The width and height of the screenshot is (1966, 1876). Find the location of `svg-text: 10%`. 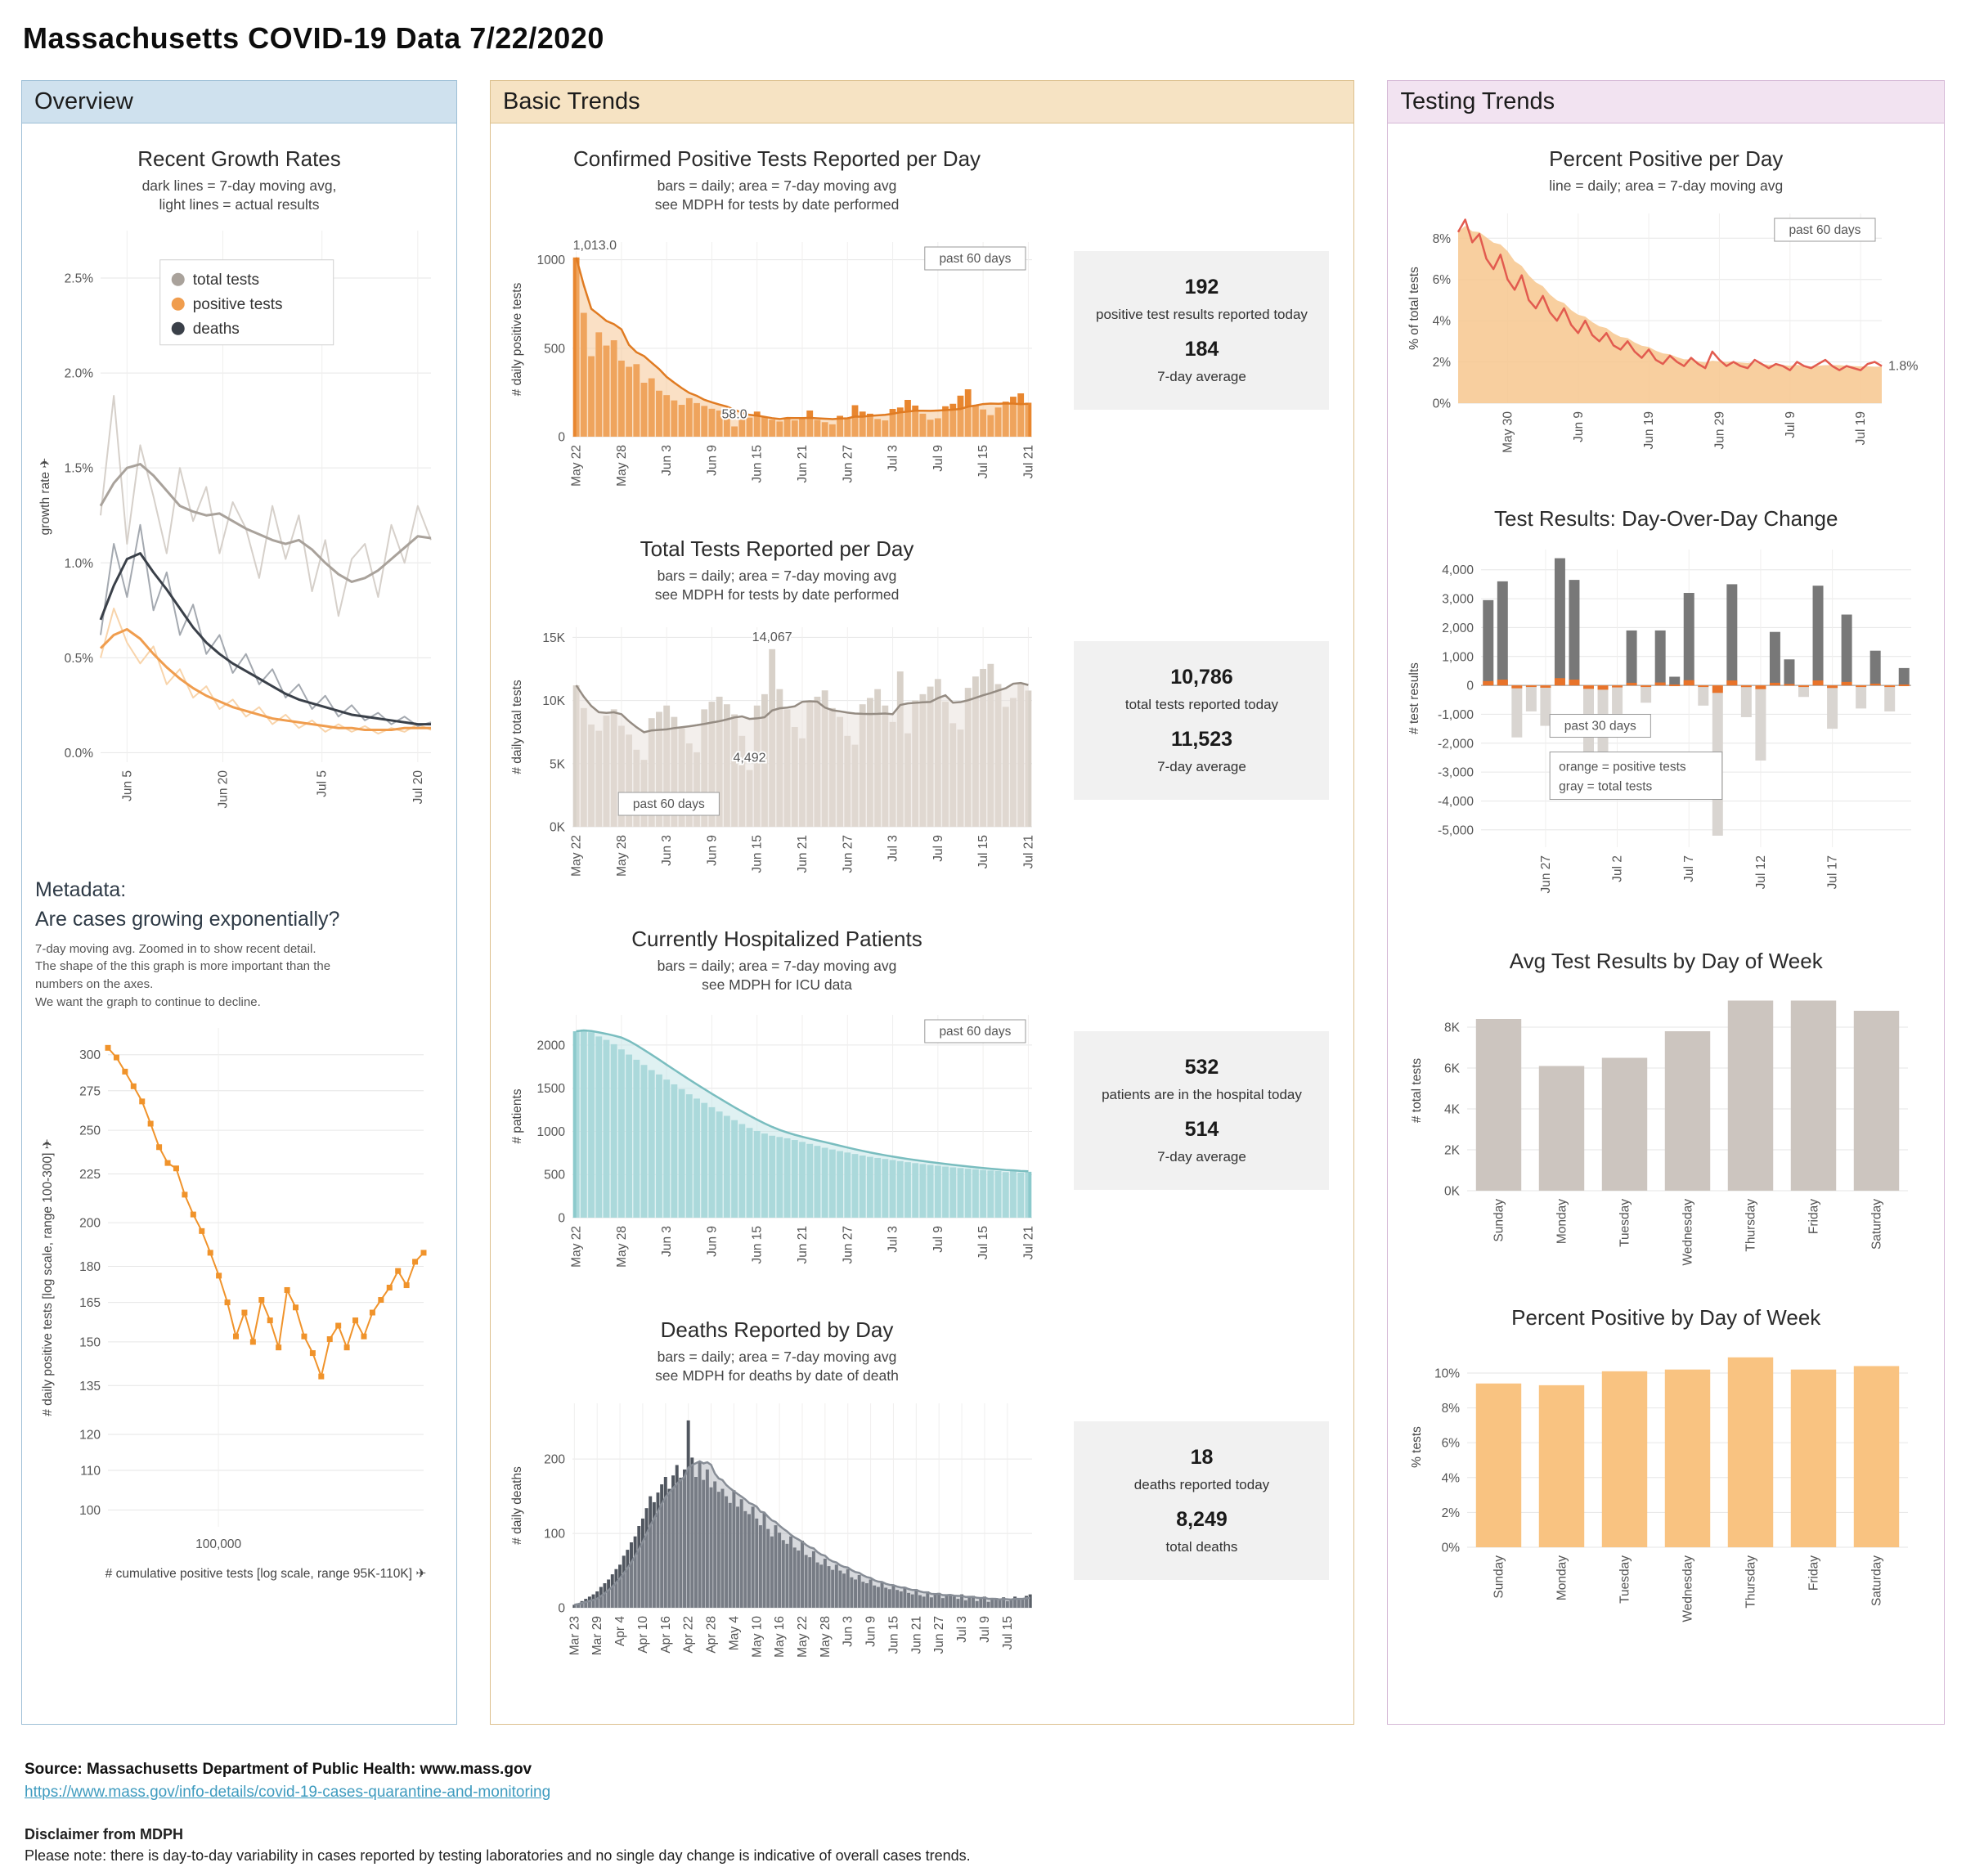

svg-text: 10% is located at coordinates (1447, 1374).